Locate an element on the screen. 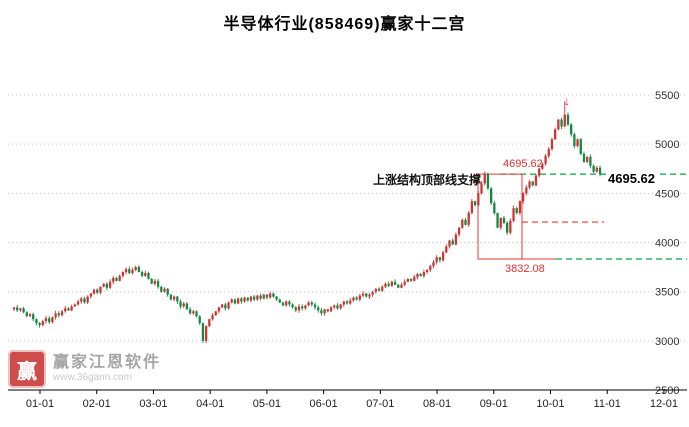 The height and width of the screenshot is (427, 689). watermark-brand: 赢家江恩软件 is located at coordinates (107, 363).